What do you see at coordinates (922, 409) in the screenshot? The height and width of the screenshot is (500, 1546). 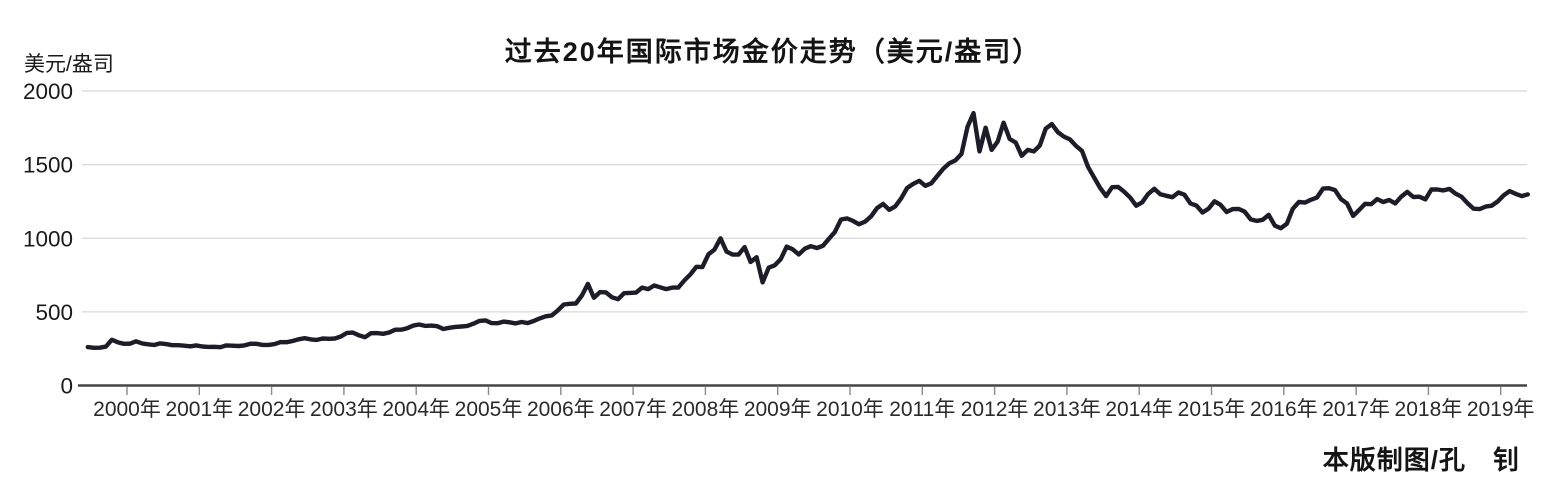 I see `x-axis-label: 2011年` at bounding box center [922, 409].